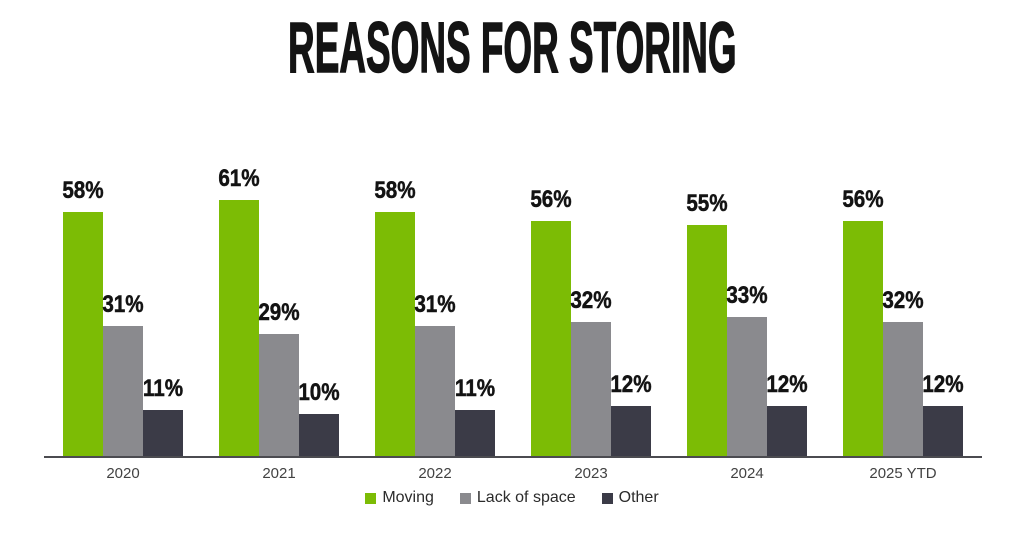 This screenshot has width=1024, height=538. Describe the element at coordinates (707, 203) in the screenshot. I see `bar-value-label: 55%` at that location.